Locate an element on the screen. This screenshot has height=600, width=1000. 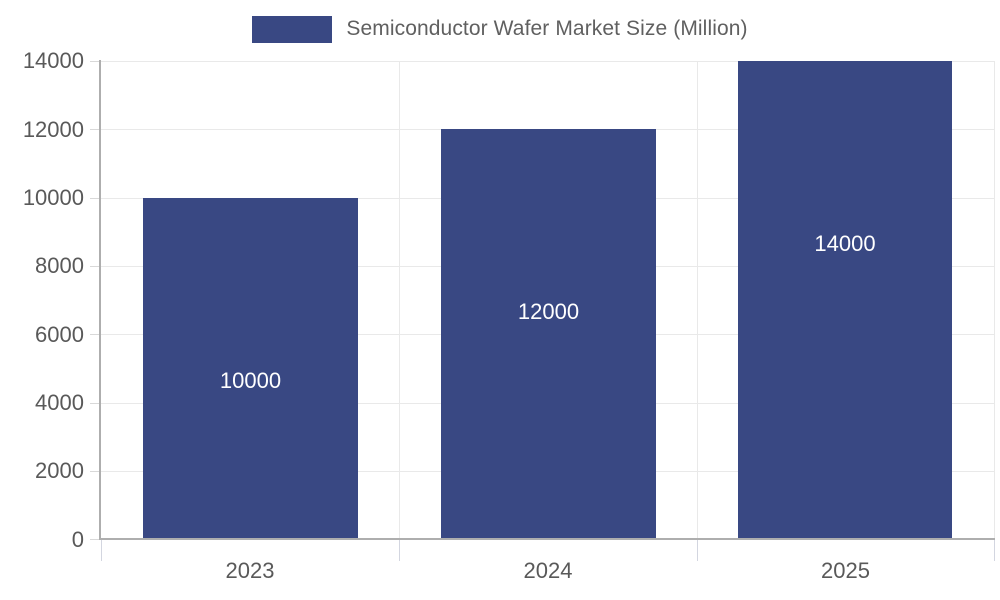
y-tick-label-0: 0 is located at coordinates (77, 539).